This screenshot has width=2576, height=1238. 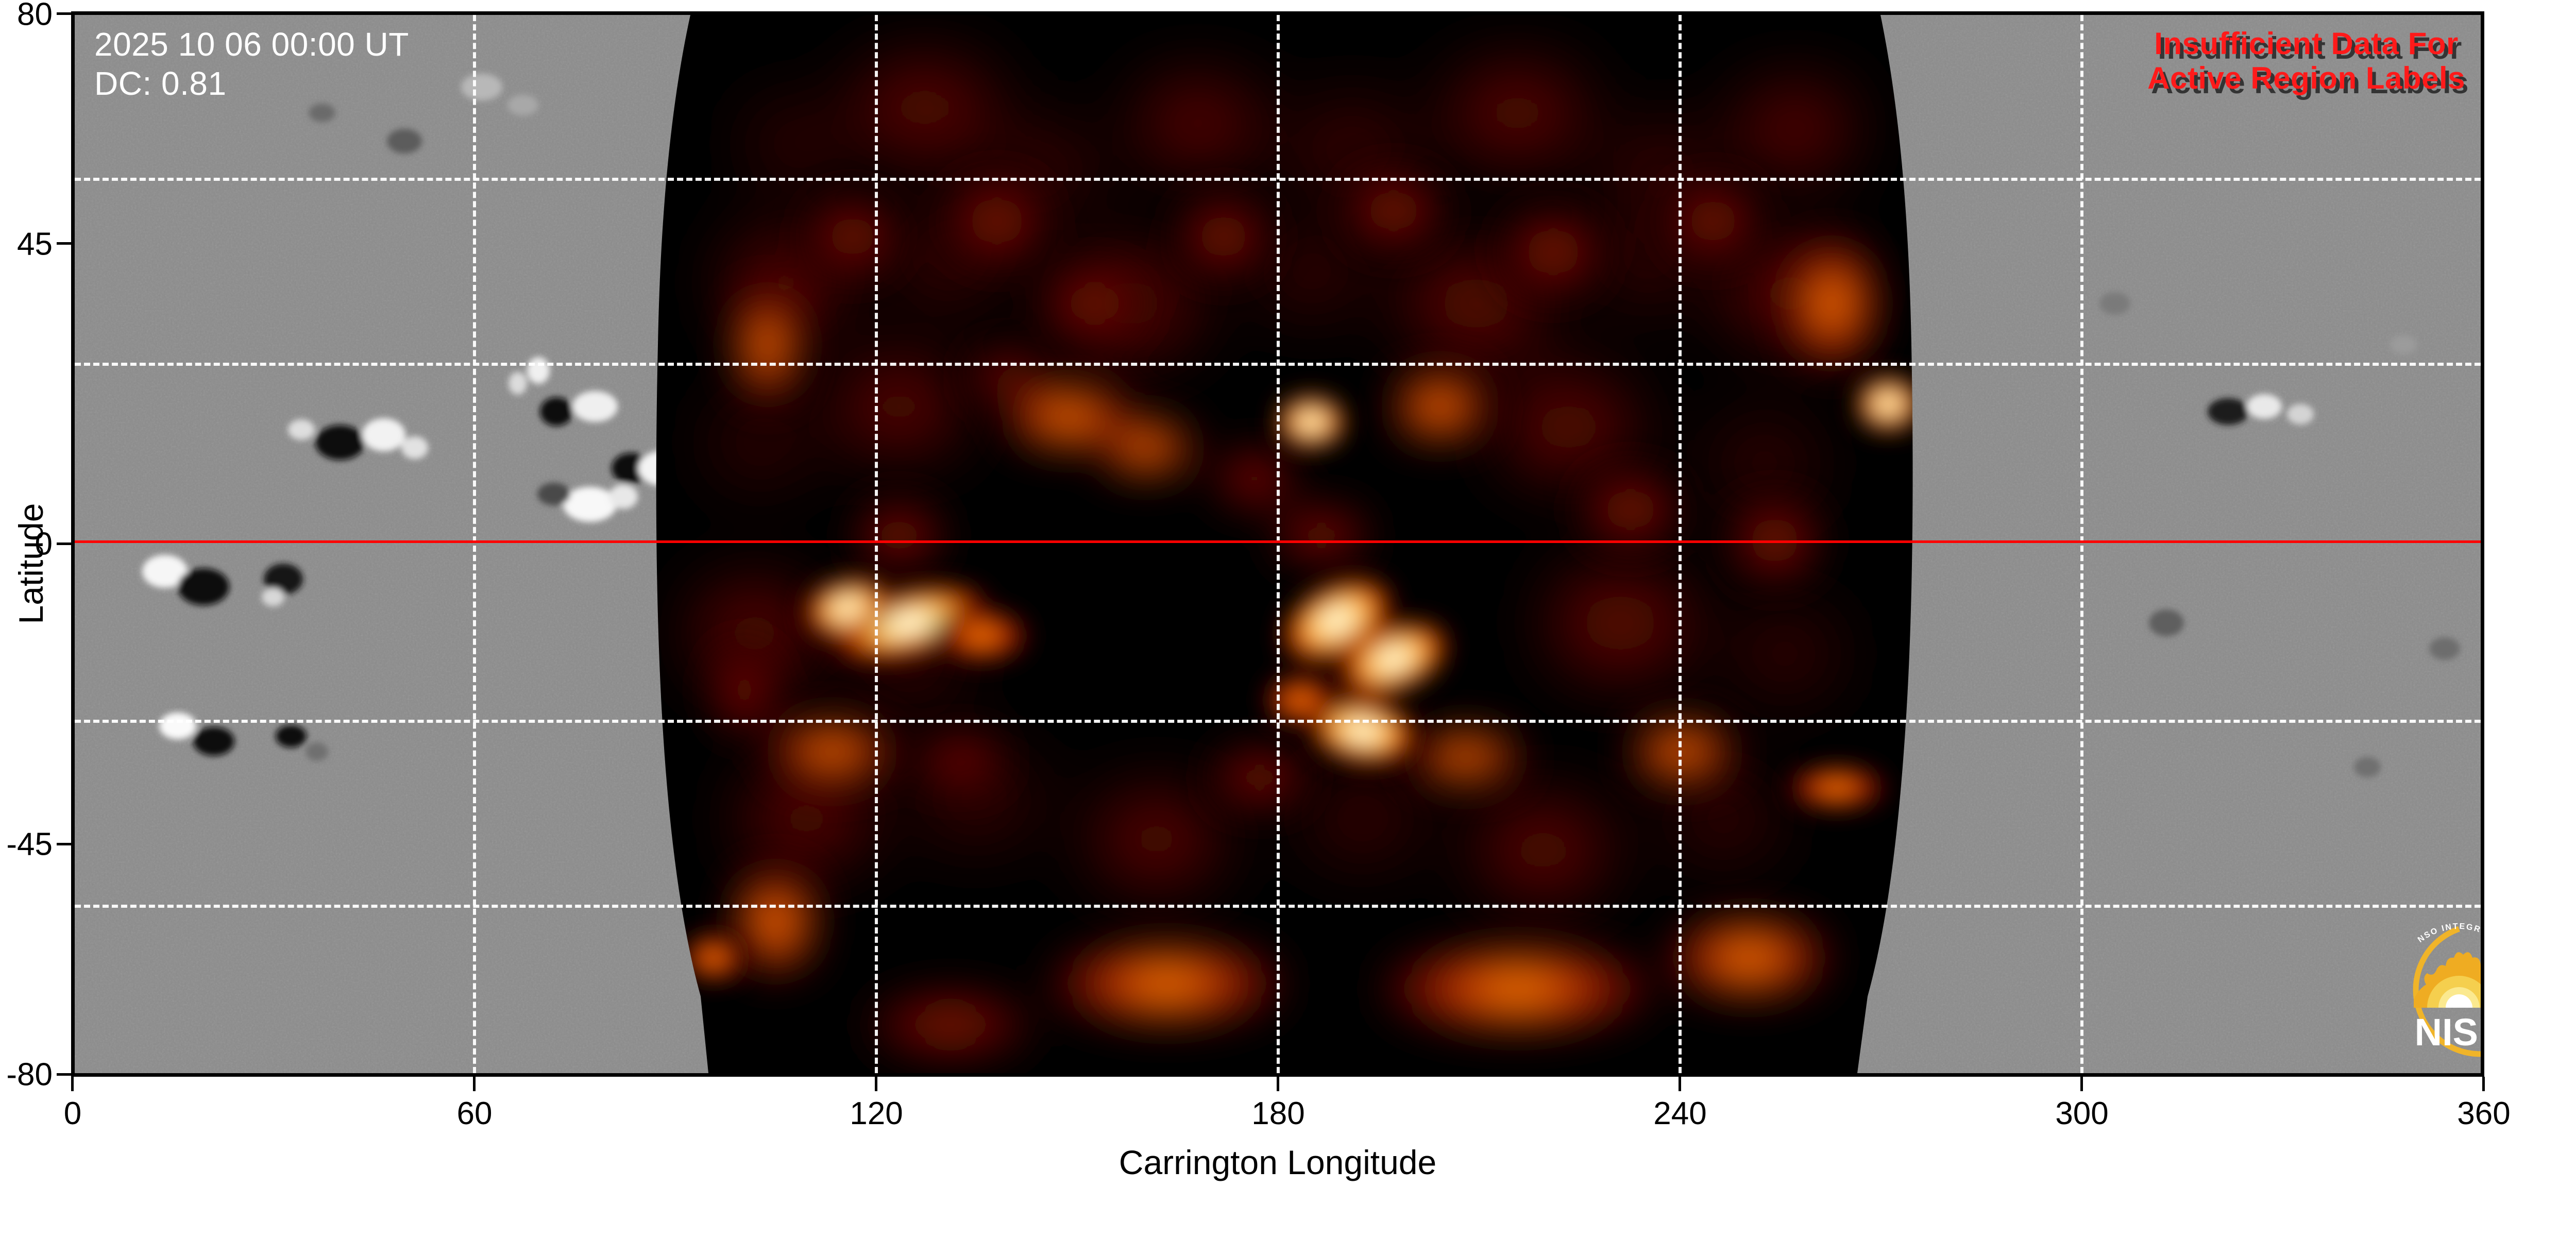 I want to click on nisp-logo: NISP NSO INTEGRATED SYNOPTIC PROGRAM, so click(x=2447, y=989).